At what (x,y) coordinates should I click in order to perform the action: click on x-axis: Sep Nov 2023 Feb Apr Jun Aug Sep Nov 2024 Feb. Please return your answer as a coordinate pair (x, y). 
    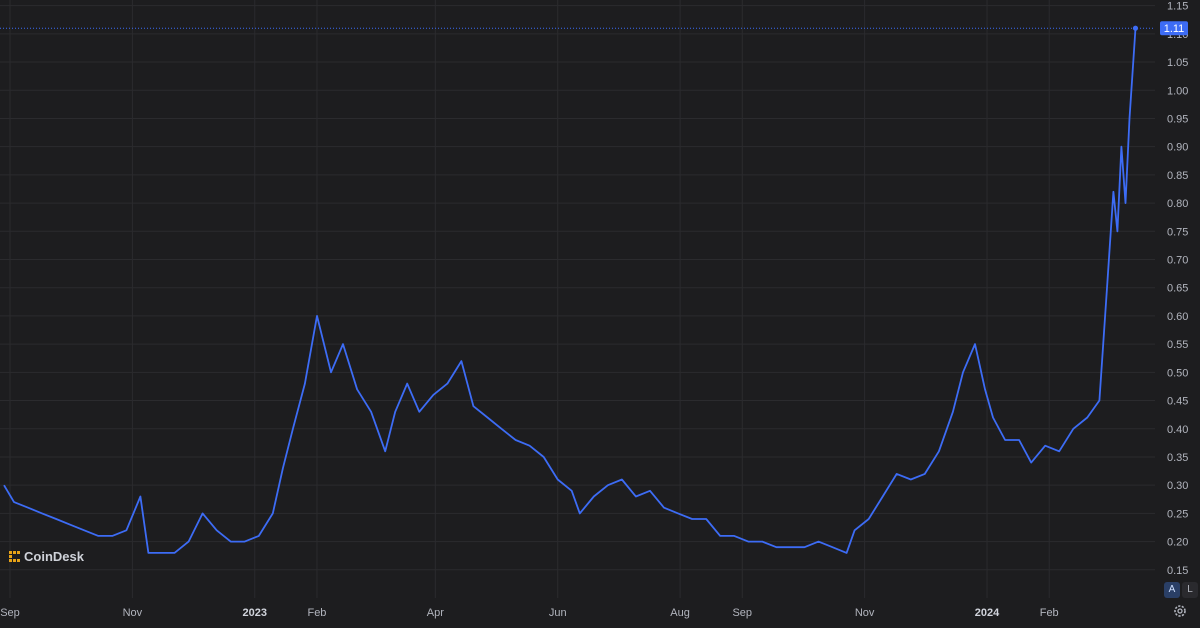
    Looking at the image, I should click on (529, 613).